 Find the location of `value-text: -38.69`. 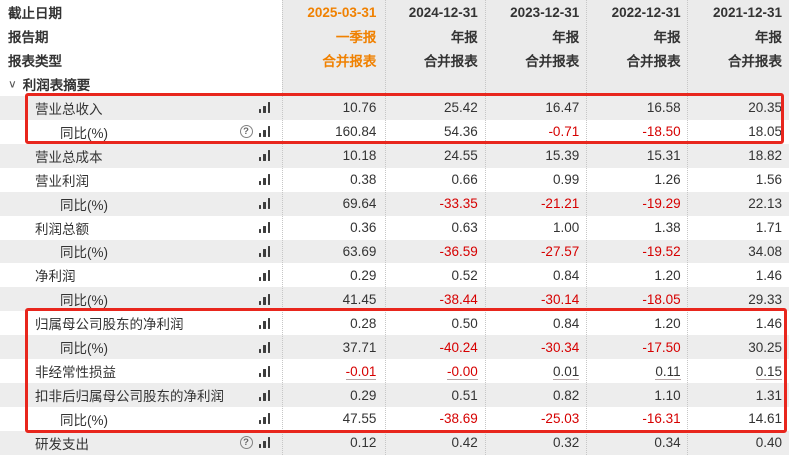

value-text: -38.69 is located at coordinates (458, 419).